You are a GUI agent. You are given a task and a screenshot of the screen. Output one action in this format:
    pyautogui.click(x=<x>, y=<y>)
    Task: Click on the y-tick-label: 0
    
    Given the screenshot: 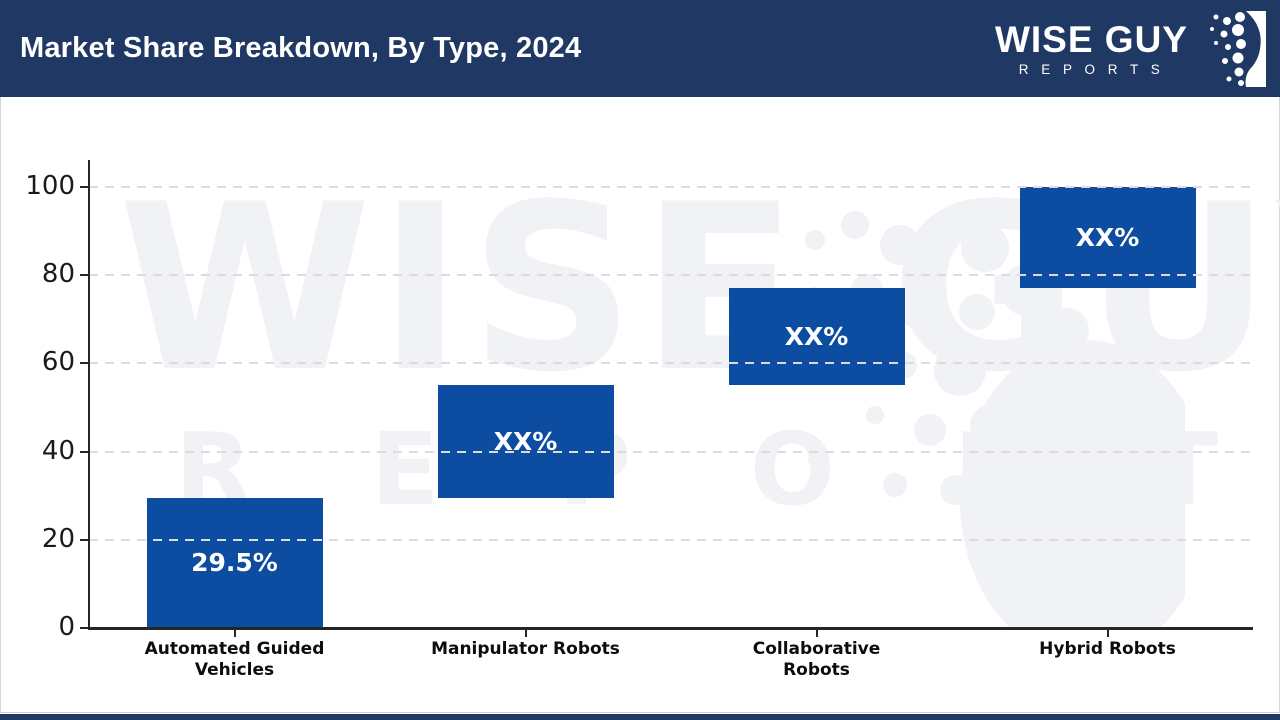 What is the action you would take?
    pyautogui.click(x=66, y=626)
    